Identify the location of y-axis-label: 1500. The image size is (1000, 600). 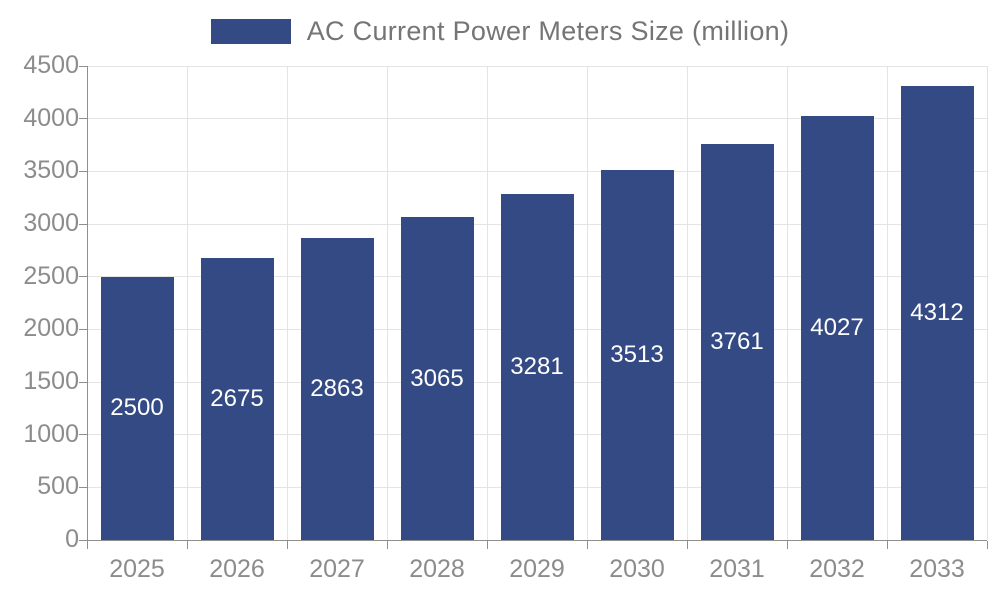
(51, 381).